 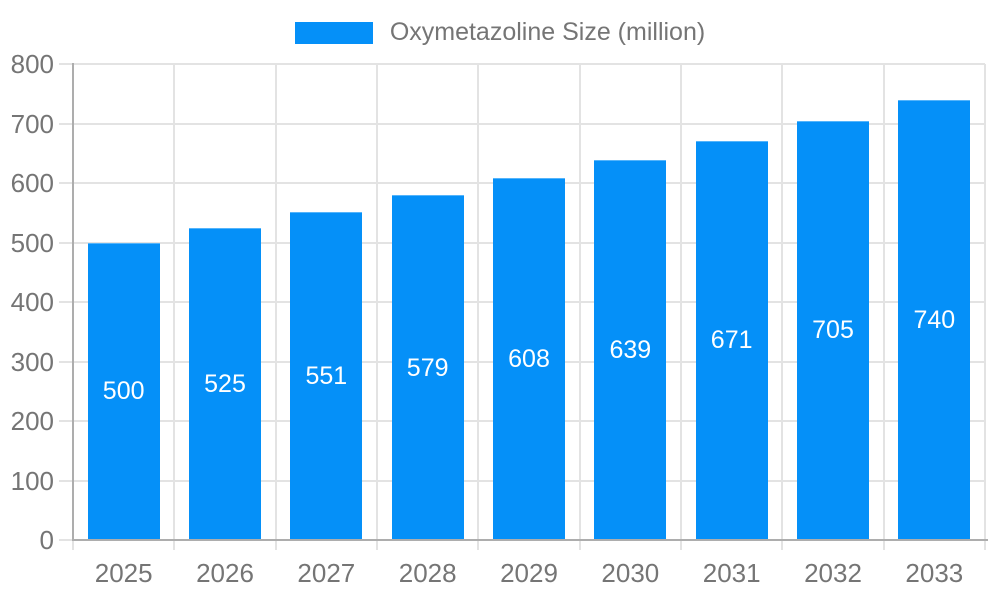 I want to click on bar-2027: 551, so click(x=326, y=376).